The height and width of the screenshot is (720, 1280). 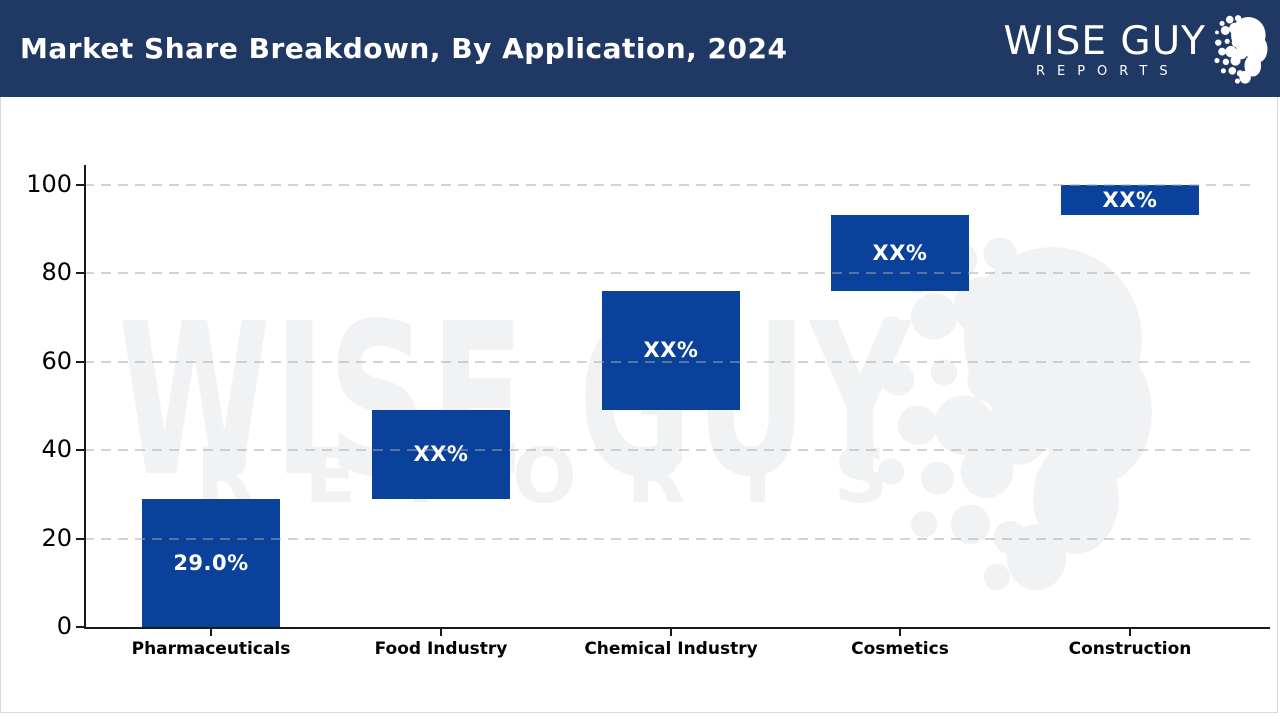 I want to click on y-tick-label-20: 20, so click(x=56, y=537).